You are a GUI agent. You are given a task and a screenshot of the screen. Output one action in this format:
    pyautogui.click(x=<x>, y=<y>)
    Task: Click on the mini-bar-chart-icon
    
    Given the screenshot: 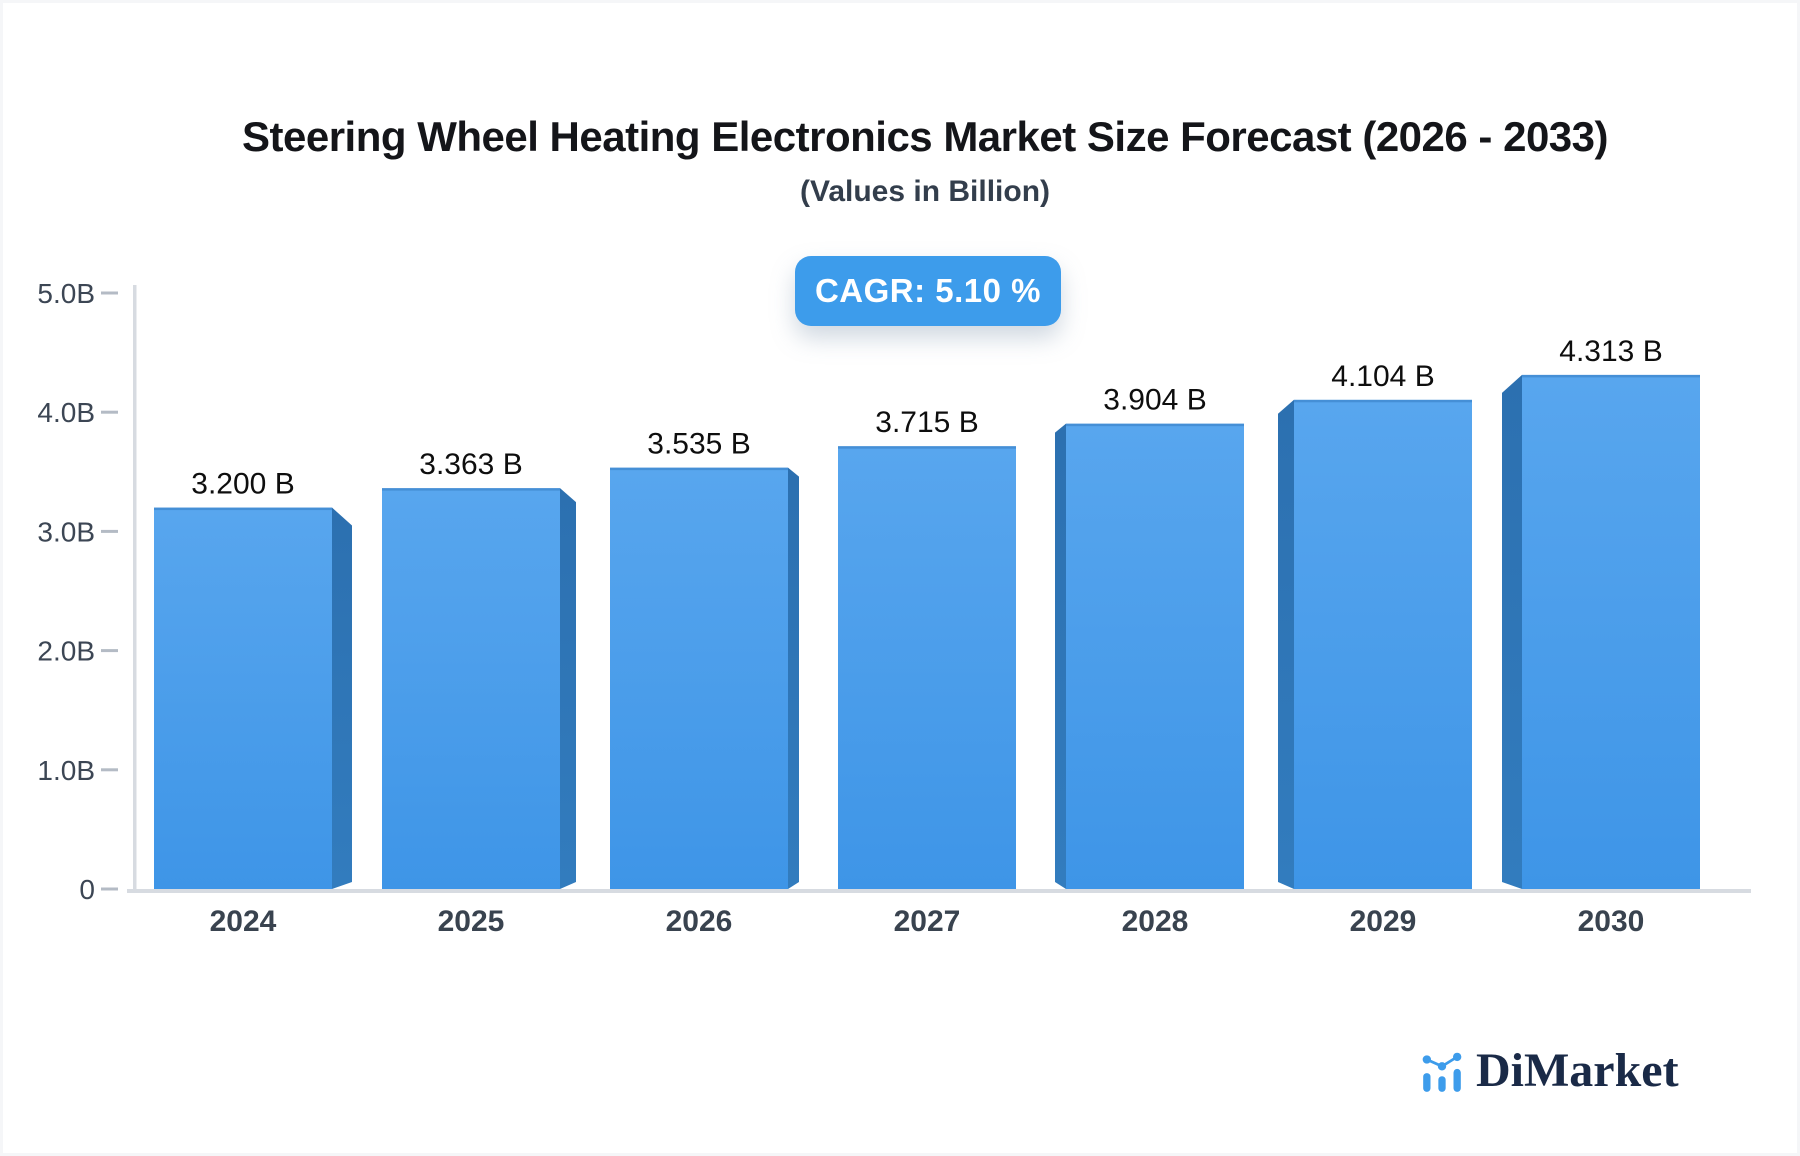 What is the action you would take?
    pyautogui.click(x=1442, y=1072)
    